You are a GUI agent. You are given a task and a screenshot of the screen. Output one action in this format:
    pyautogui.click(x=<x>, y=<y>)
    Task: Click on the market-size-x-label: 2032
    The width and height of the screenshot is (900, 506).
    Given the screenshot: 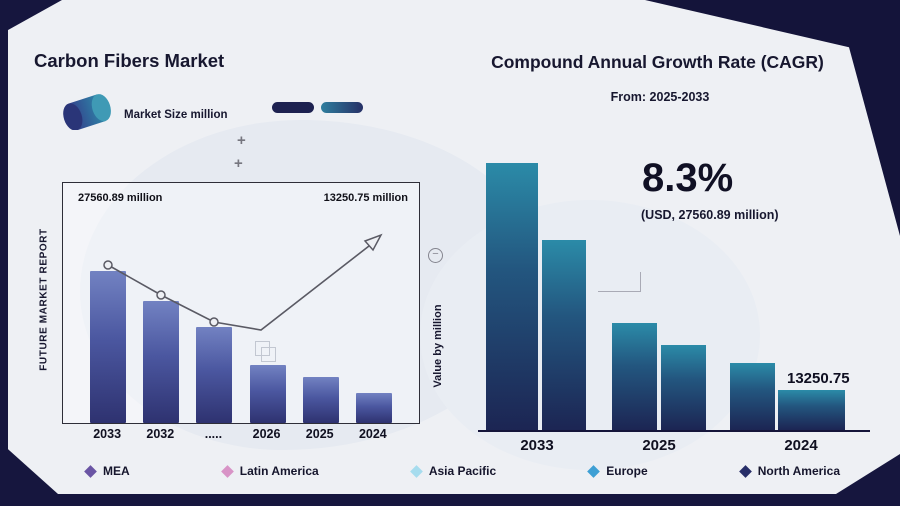 What is the action you would take?
    pyautogui.click(x=160, y=434)
    